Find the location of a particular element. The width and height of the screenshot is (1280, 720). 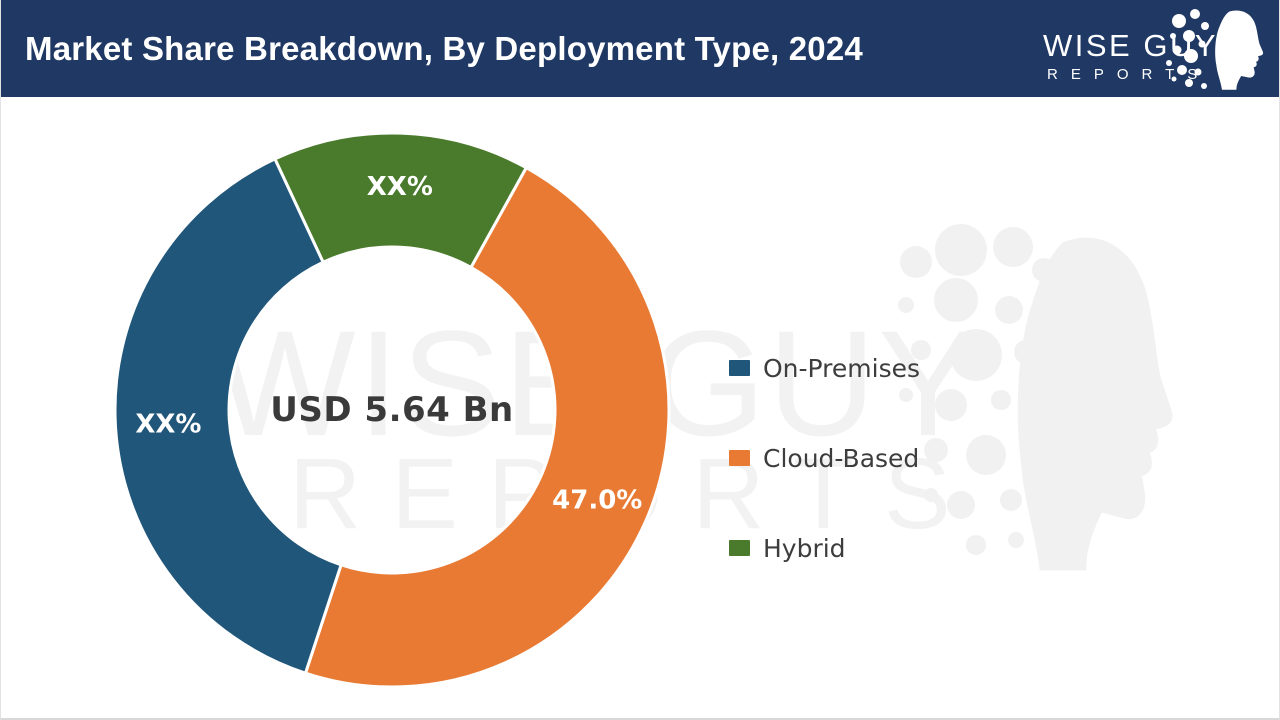

logo-name-text: WISE GUY is located at coordinates (1130, 45).